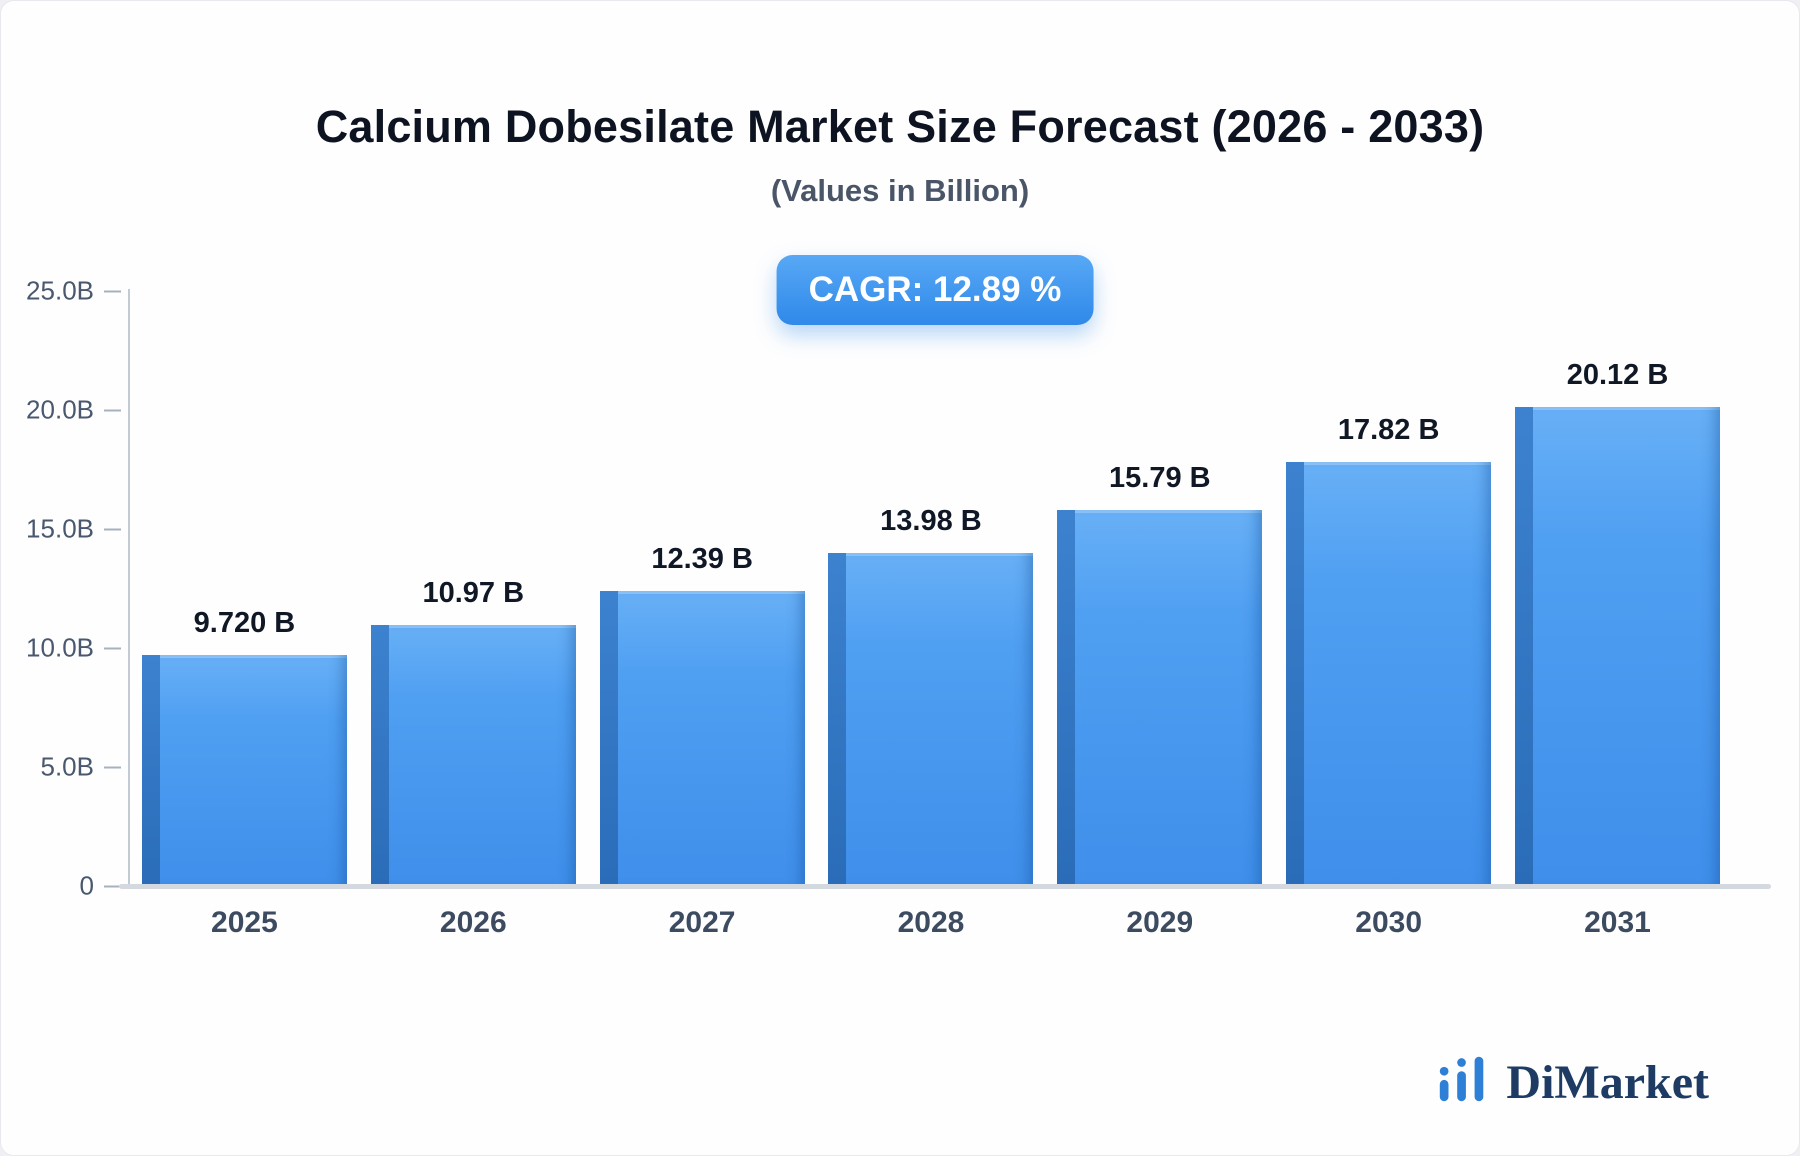 Image resolution: width=1800 pixels, height=1156 pixels. I want to click on bar-value-label: 15.79 B, so click(1160, 478).